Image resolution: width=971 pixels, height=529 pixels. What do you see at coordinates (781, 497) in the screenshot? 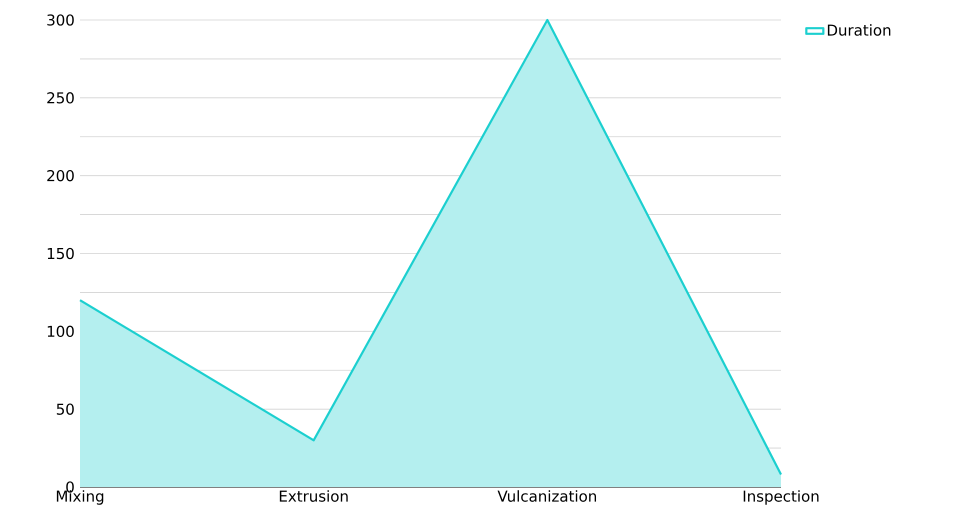
I see `x-tick-label: Inspection` at bounding box center [781, 497].